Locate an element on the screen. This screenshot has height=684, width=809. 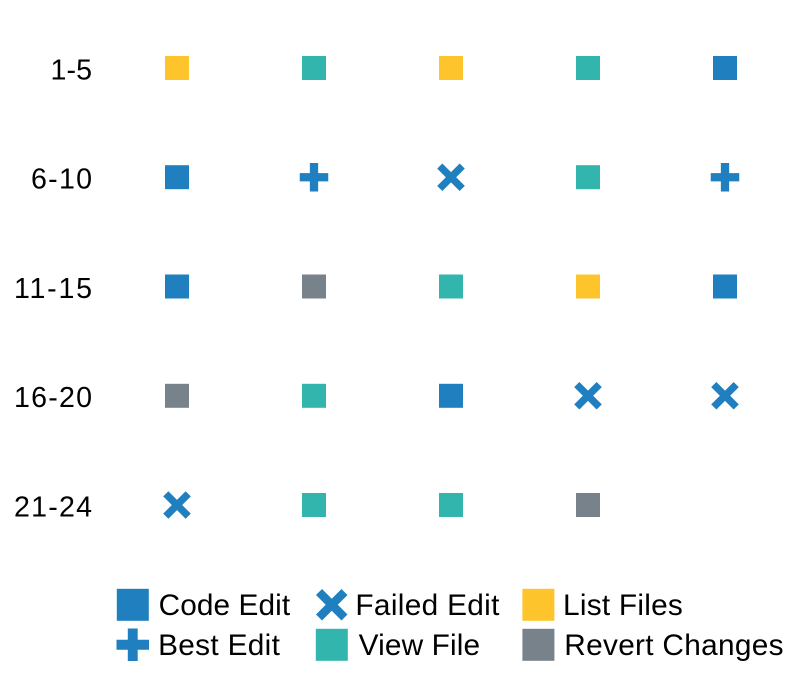
svg-text: Best Edit is located at coordinates (219, 645).